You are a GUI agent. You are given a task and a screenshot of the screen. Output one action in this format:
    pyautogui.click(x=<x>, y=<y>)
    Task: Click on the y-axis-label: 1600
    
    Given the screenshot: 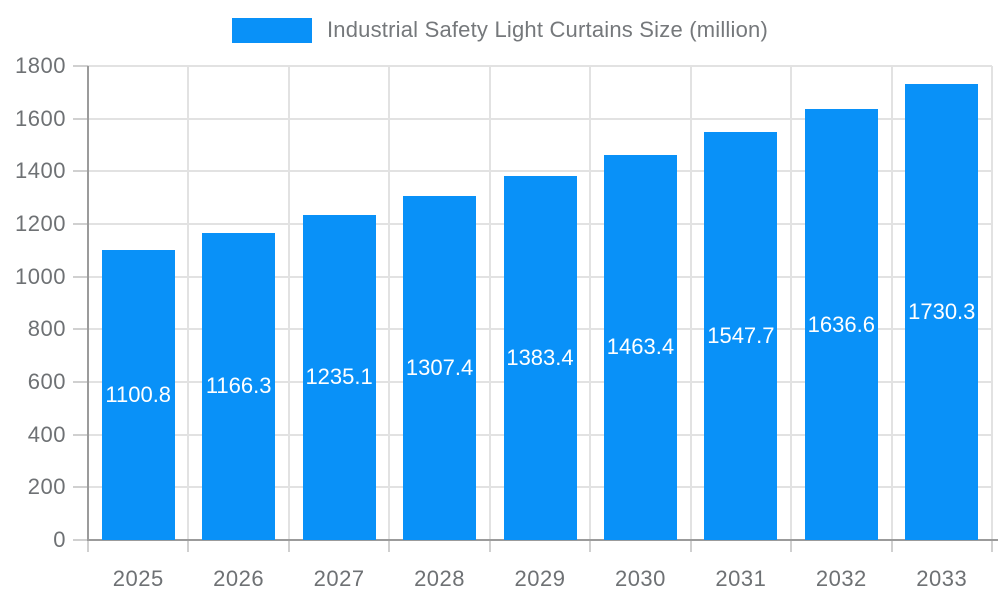 What is the action you would take?
    pyautogui.click(x=40, y=118)
    